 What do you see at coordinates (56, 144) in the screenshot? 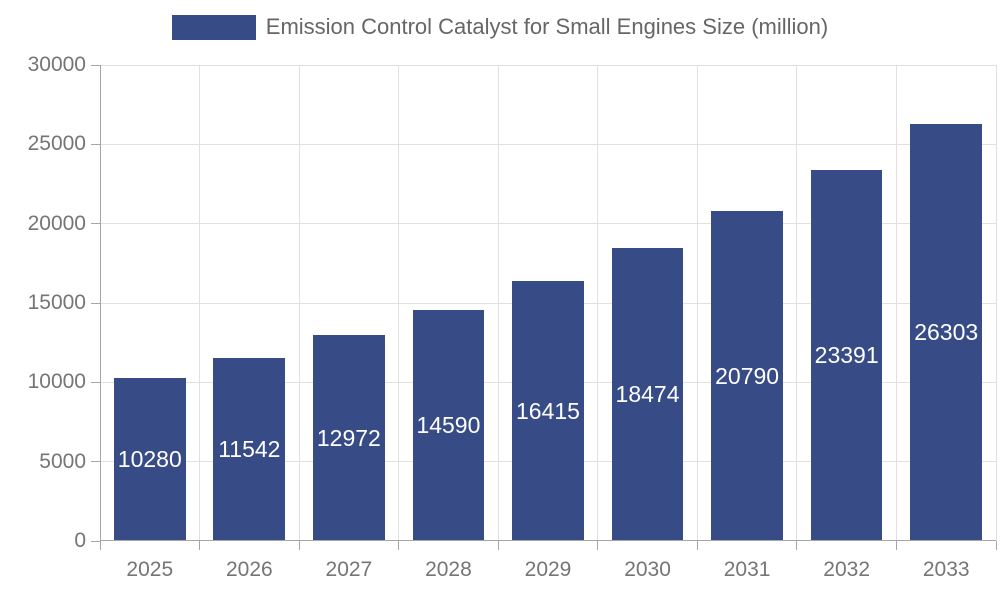
I see `y-axis-label: 25000` at bounding box center [56, 144].